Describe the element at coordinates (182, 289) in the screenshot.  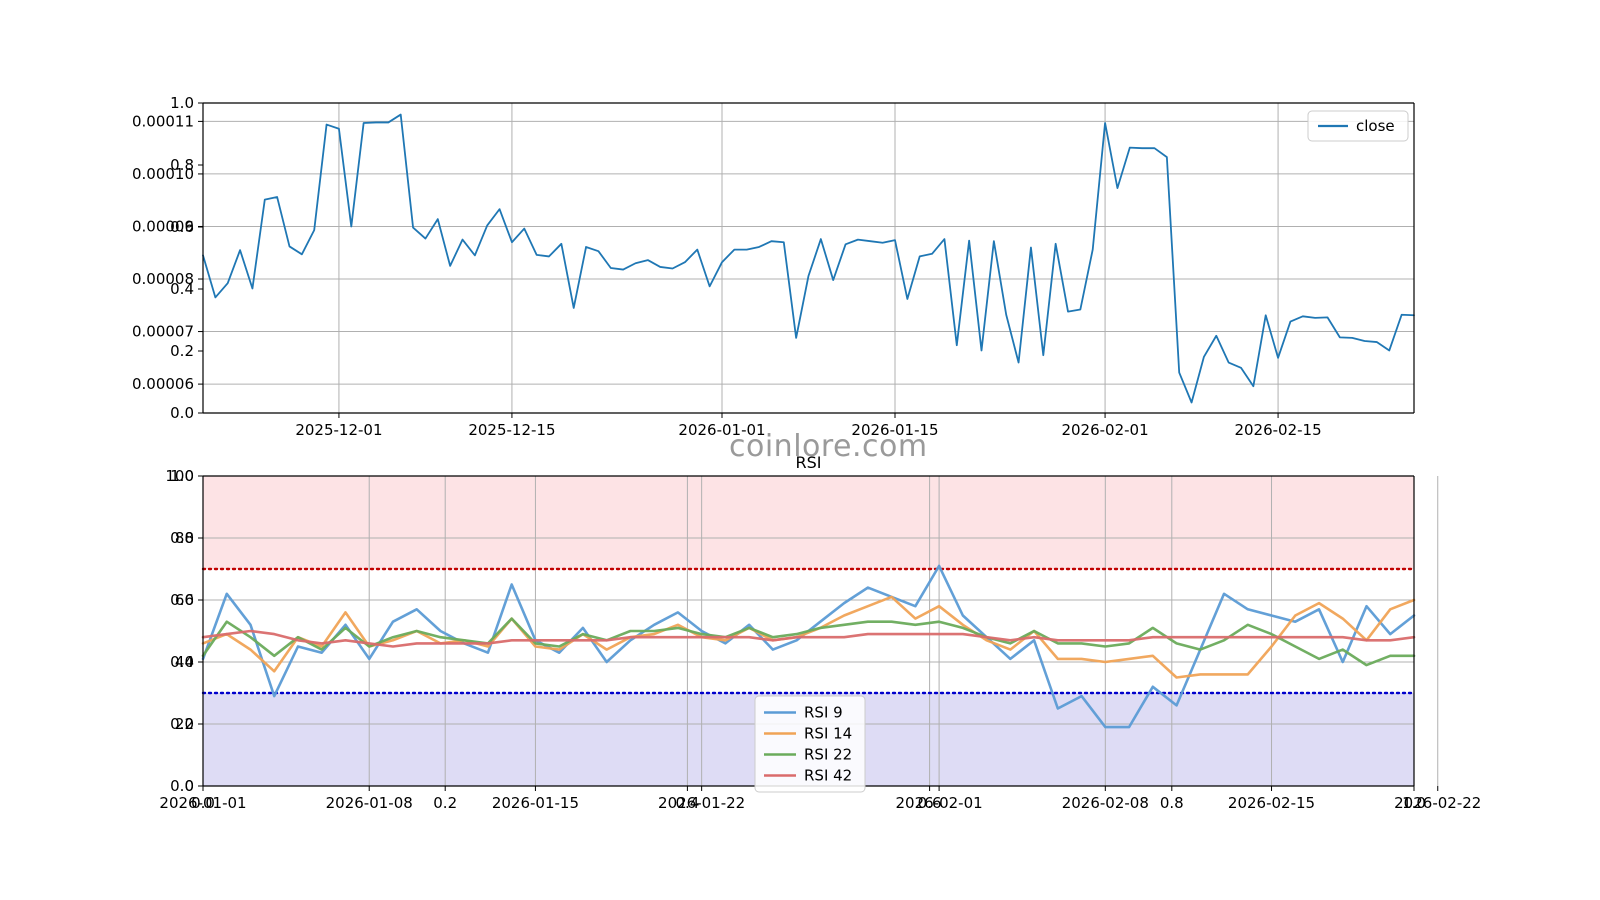
I see `price-ytick-label-secondary: 0.4` at that location.